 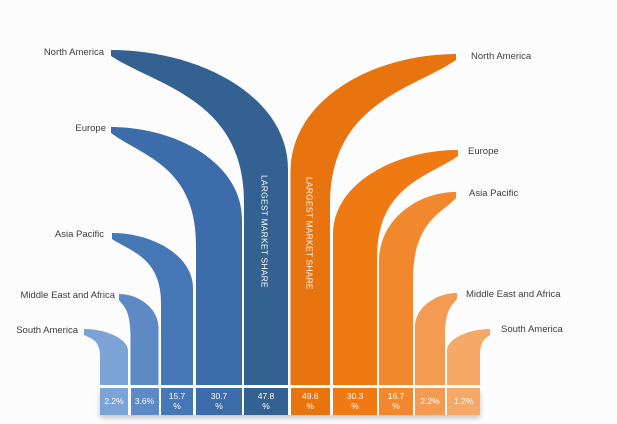 What do you see at coordinates (513, 294) in the screenshot?
I see `region-label-right-middle-east-and-africa: Middle East and Africa` at bounding box center [513, 294].